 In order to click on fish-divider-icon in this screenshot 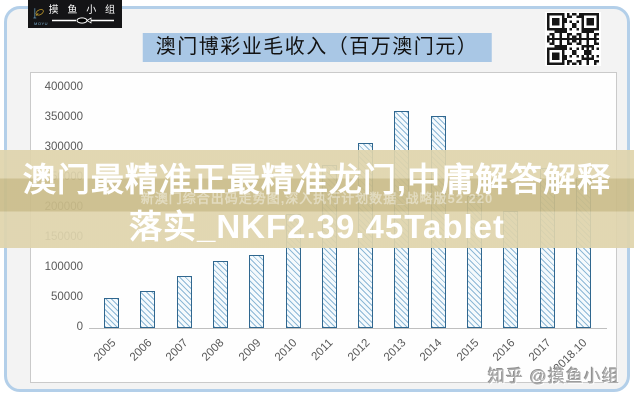, I will do `click(83, 20)`.